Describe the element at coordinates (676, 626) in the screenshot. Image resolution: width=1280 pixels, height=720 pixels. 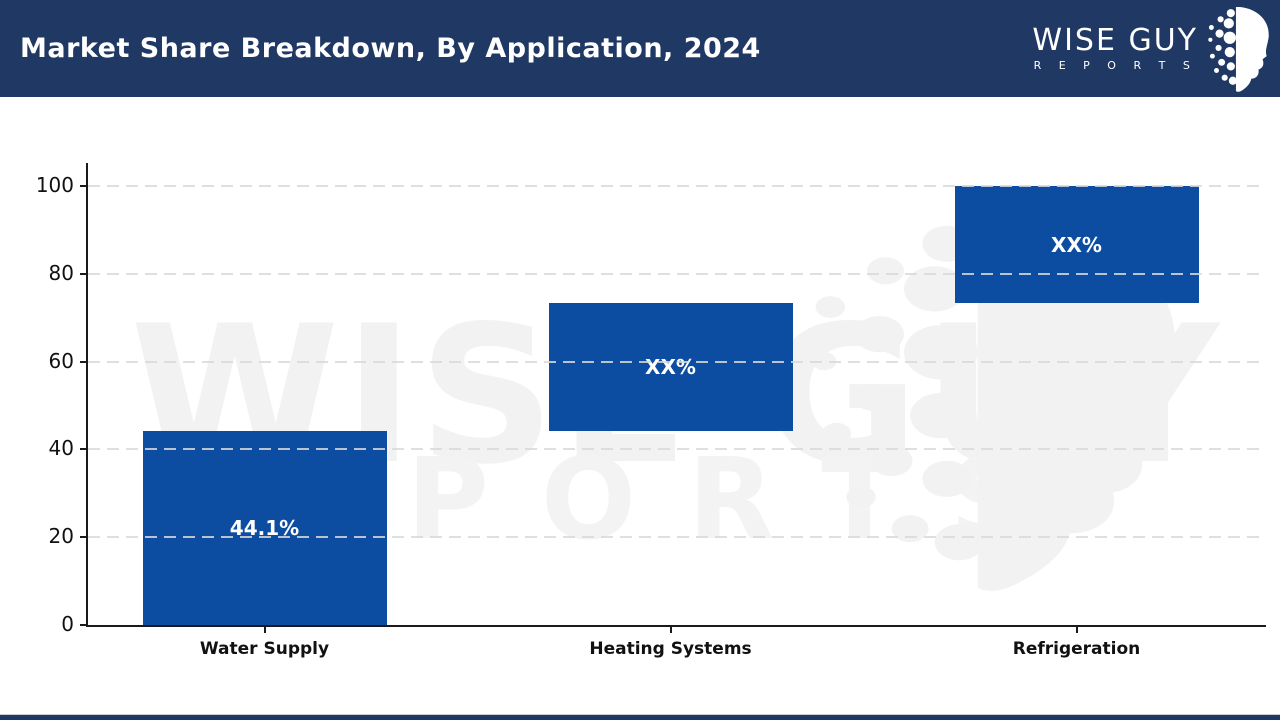
I see `x-axis-spine` at that location.